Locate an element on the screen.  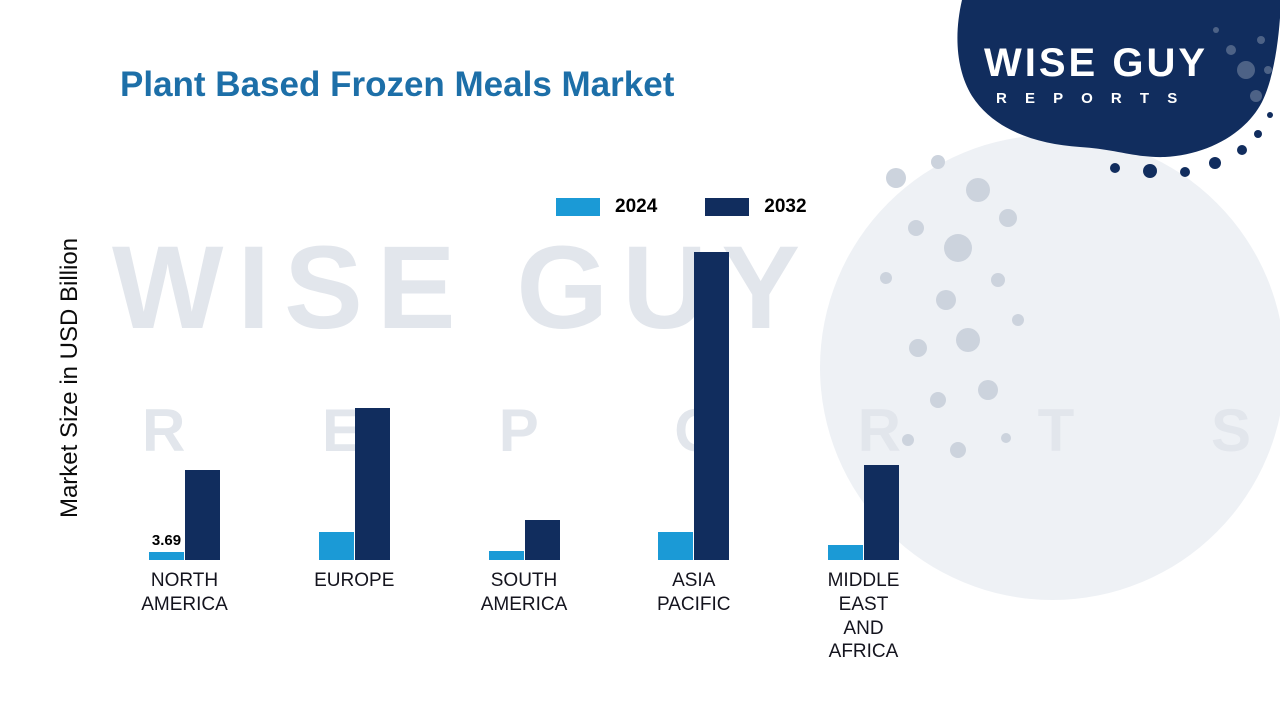
category-label: NORTH AMERICA is located at coordinates (184, 592).